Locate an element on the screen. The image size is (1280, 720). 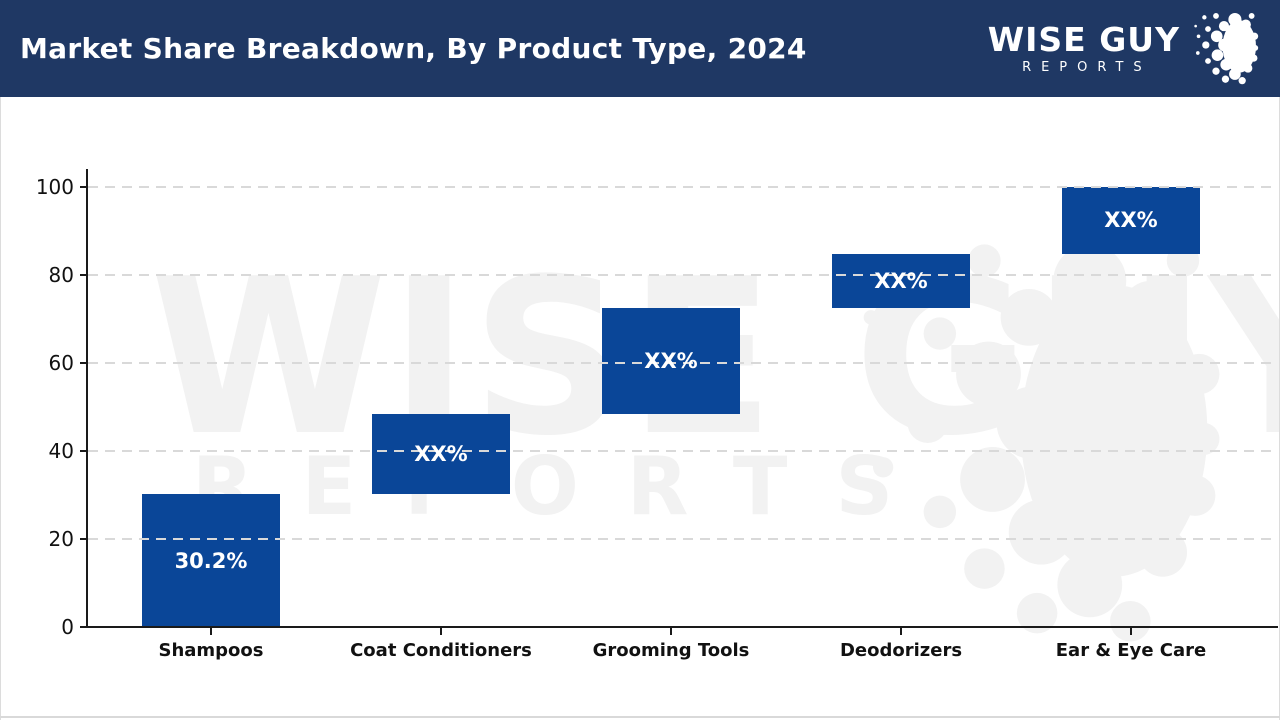
logo-subtext: REPORTS is located at coordinates (1087, 67).